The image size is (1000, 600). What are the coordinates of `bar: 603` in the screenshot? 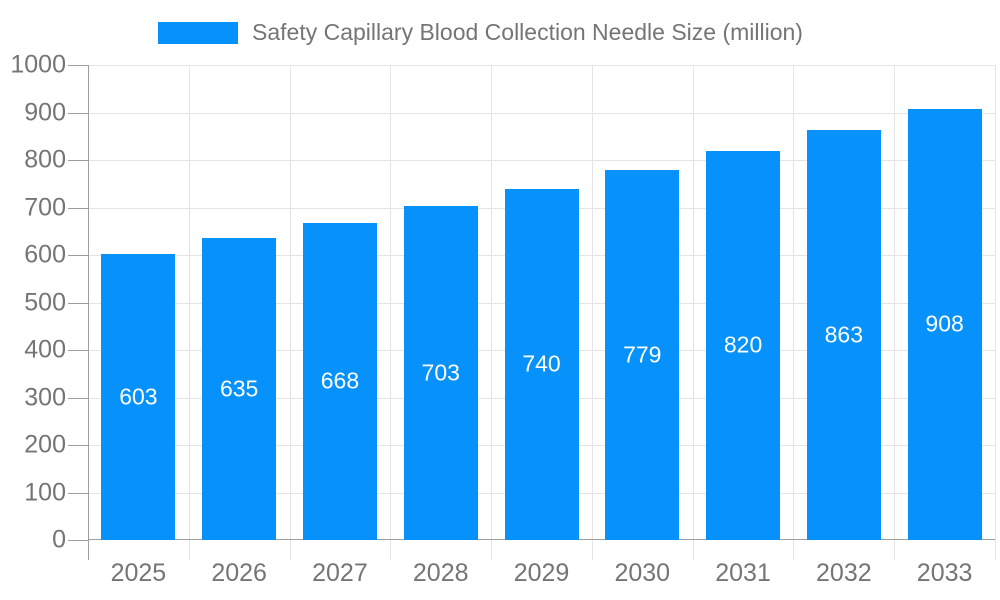 It's located at (138, 396).